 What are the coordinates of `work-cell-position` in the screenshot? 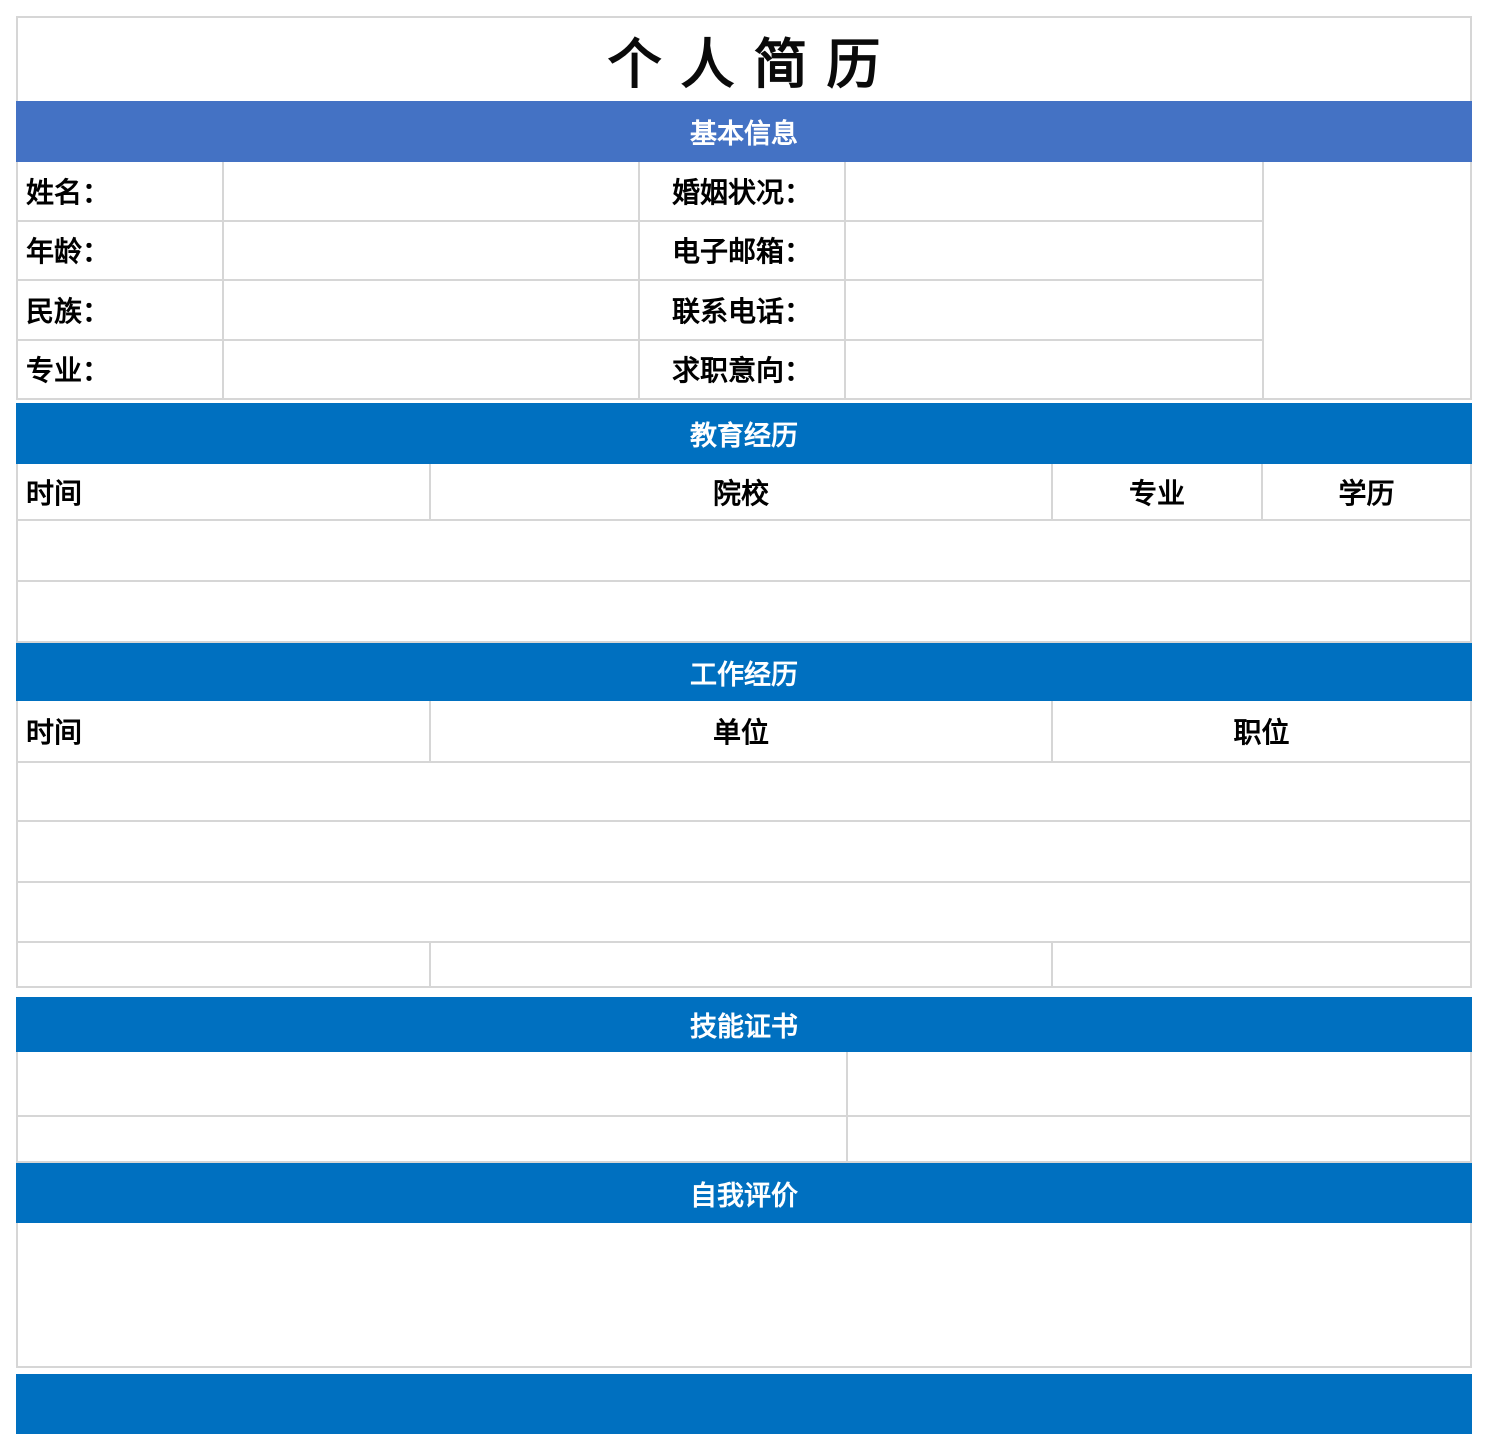 It's located at (1261, 964).